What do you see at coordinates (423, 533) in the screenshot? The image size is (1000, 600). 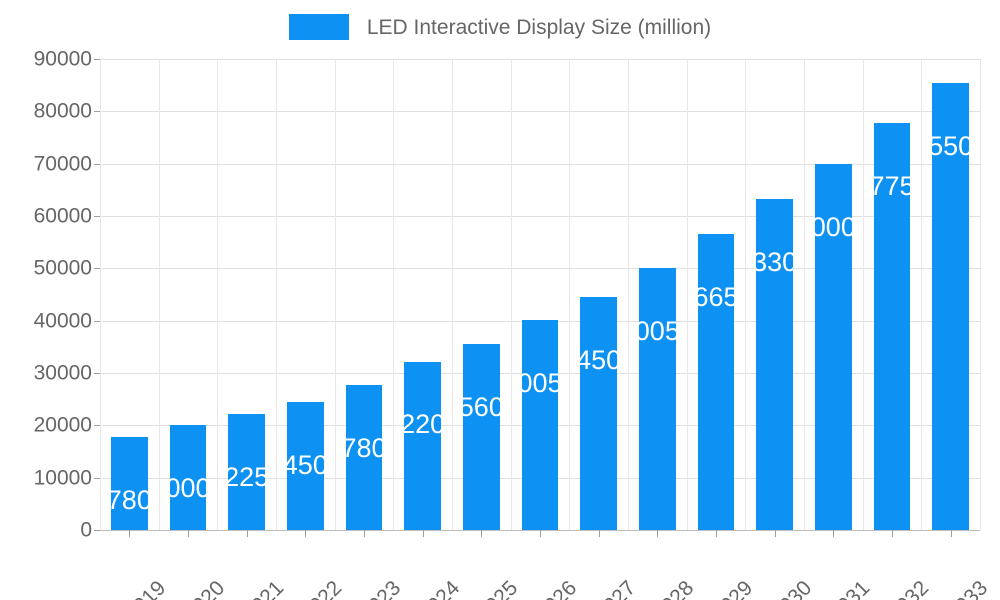 I see `x-tick-mark-2024` at bounding box center [423, 533].